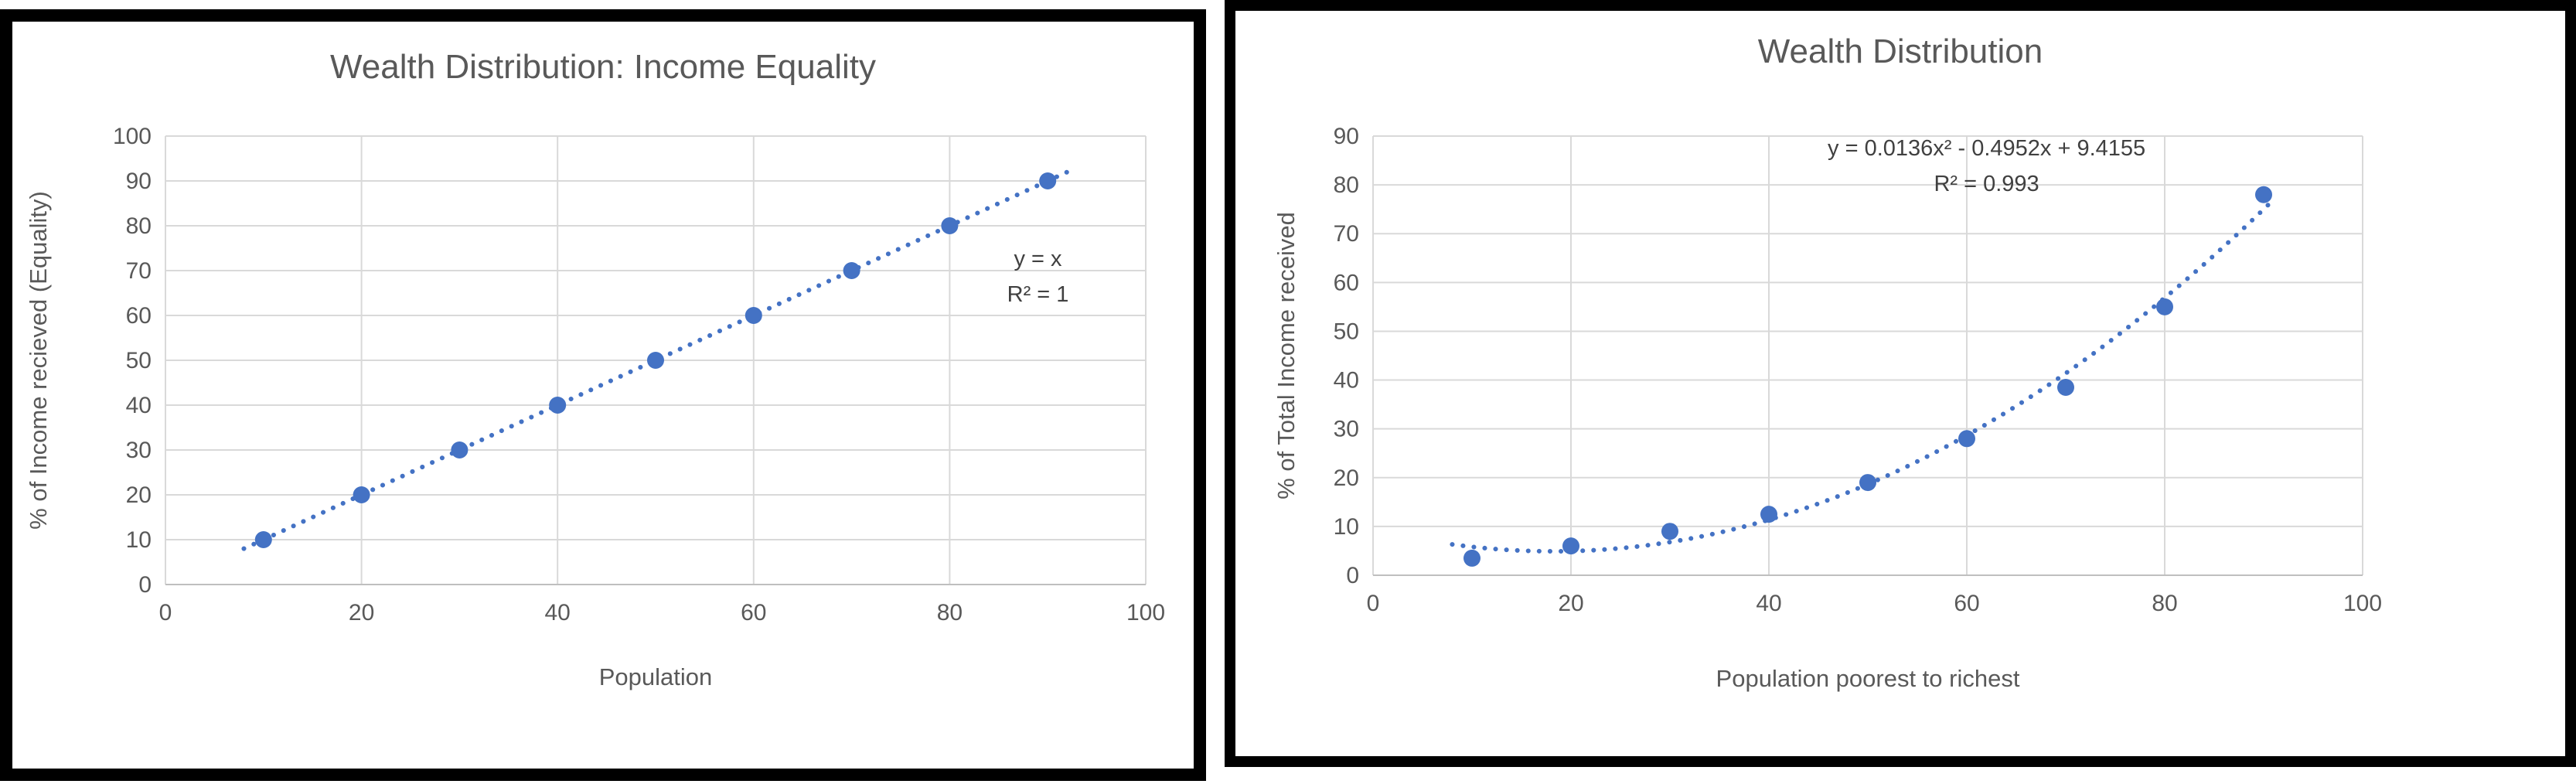 The height and width of the screenshot is (784, 2576). I want to click on trendline-label: y = x, so click(1038, 259).